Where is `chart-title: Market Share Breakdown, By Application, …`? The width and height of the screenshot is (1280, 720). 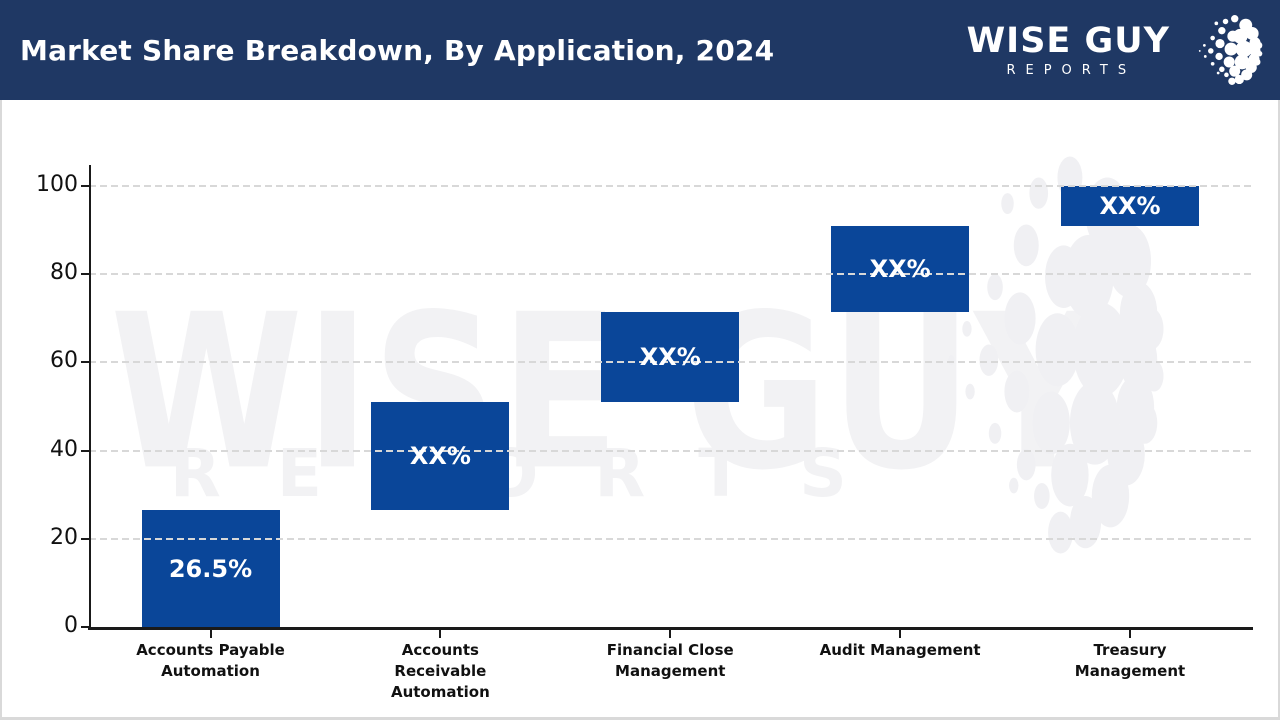 chart-title: Market Share Breakdown, By Application, … is located at coordinates (397, 50).